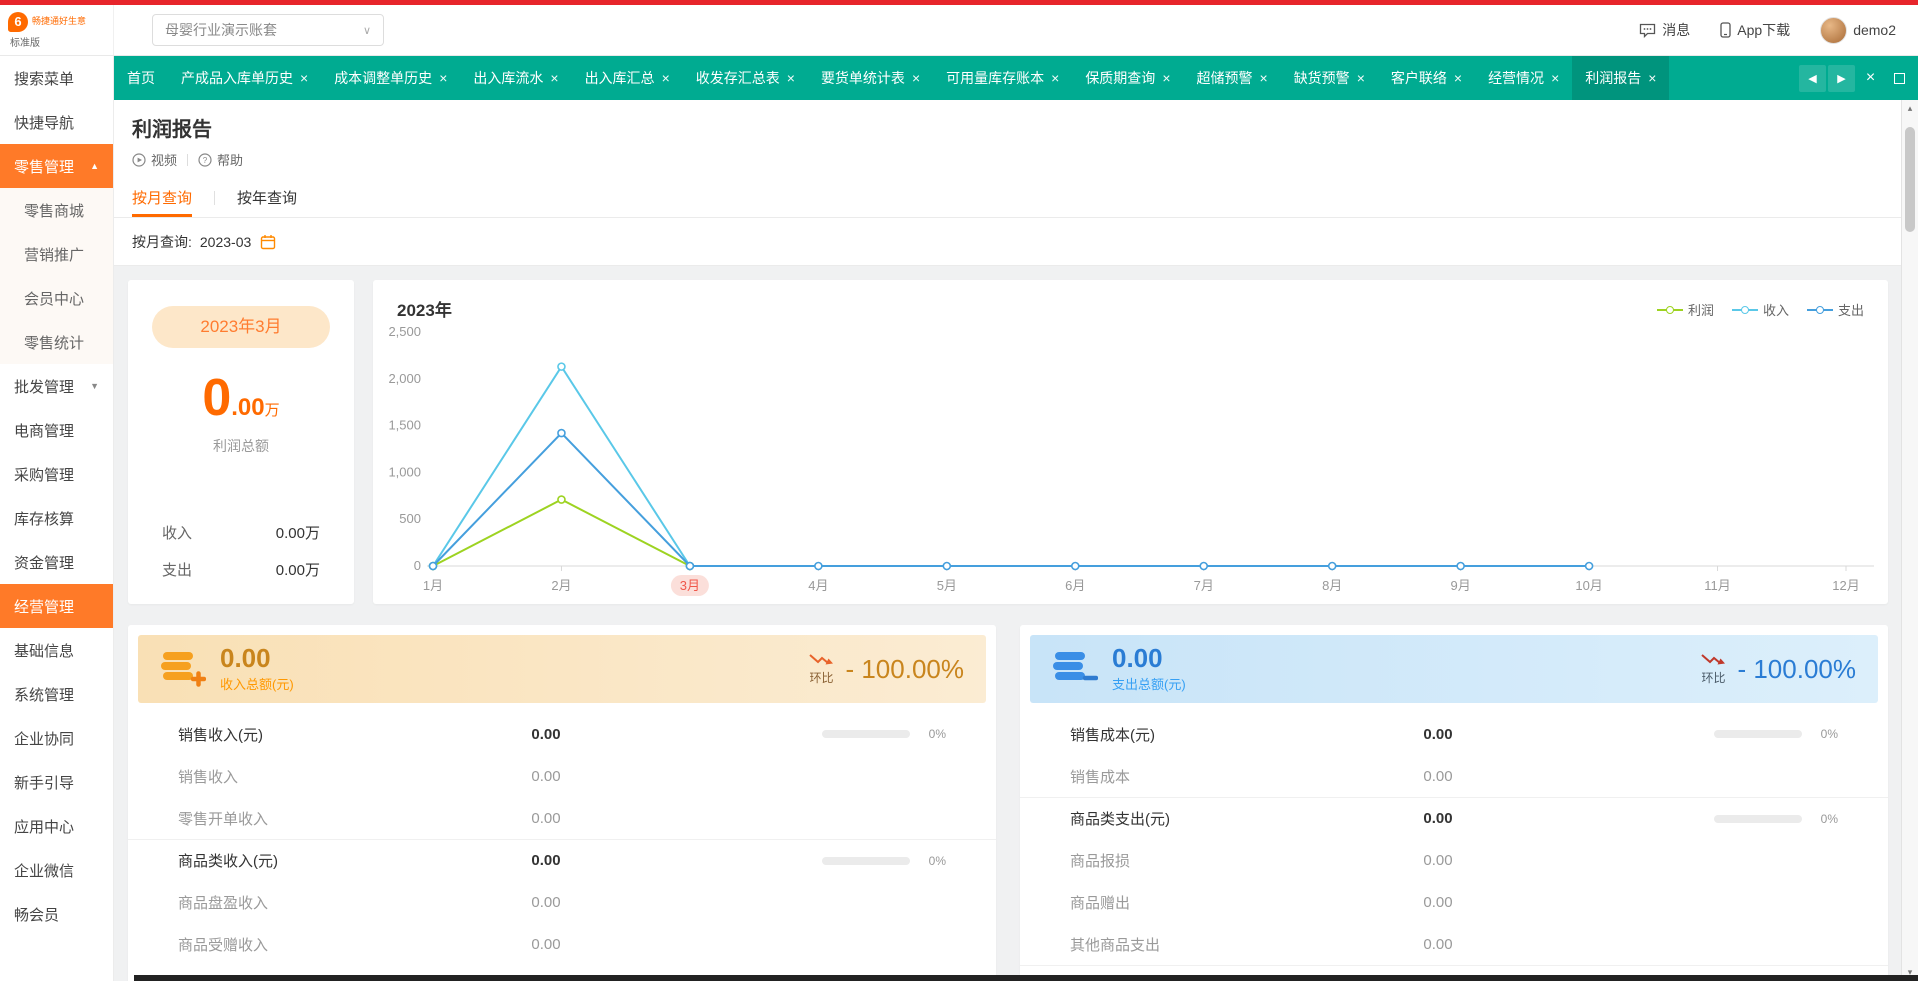  Describe the element at coordinates (268, 242) in the screenshot. I see `calendar-icon` at that location.